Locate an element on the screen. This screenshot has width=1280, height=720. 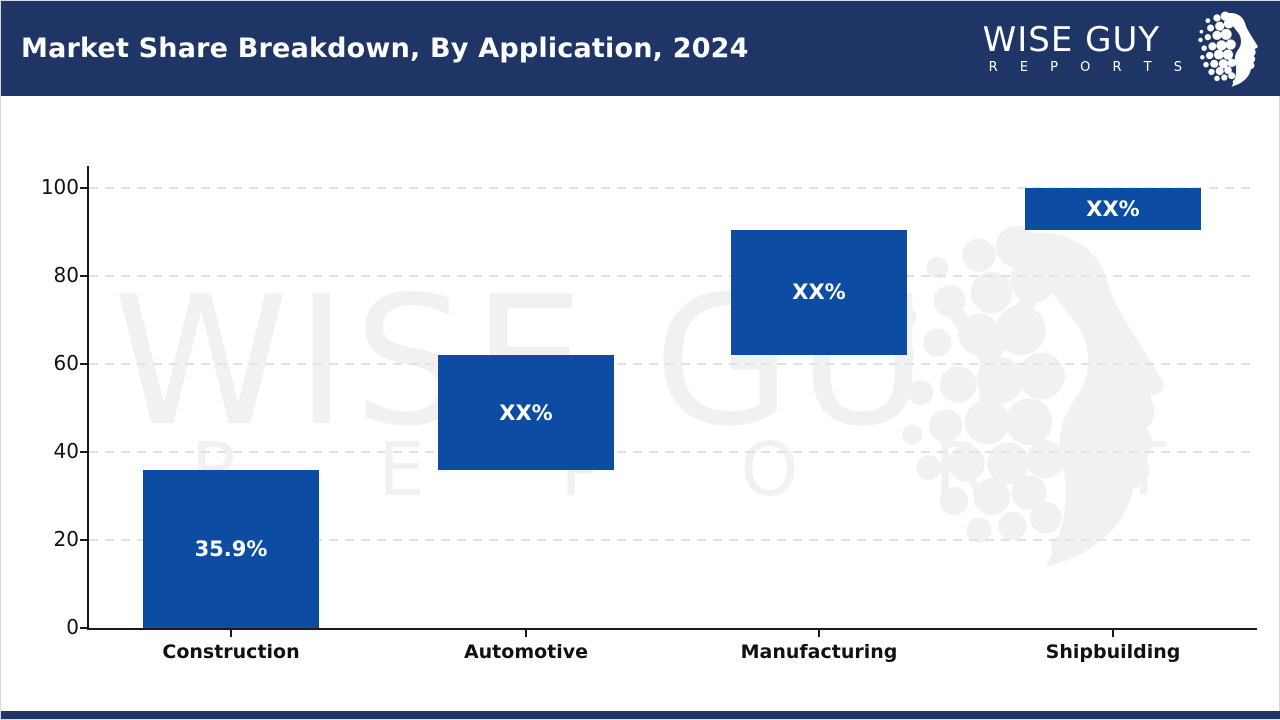
x-category-label: Manufacturing is located at coordinates (819, 652).